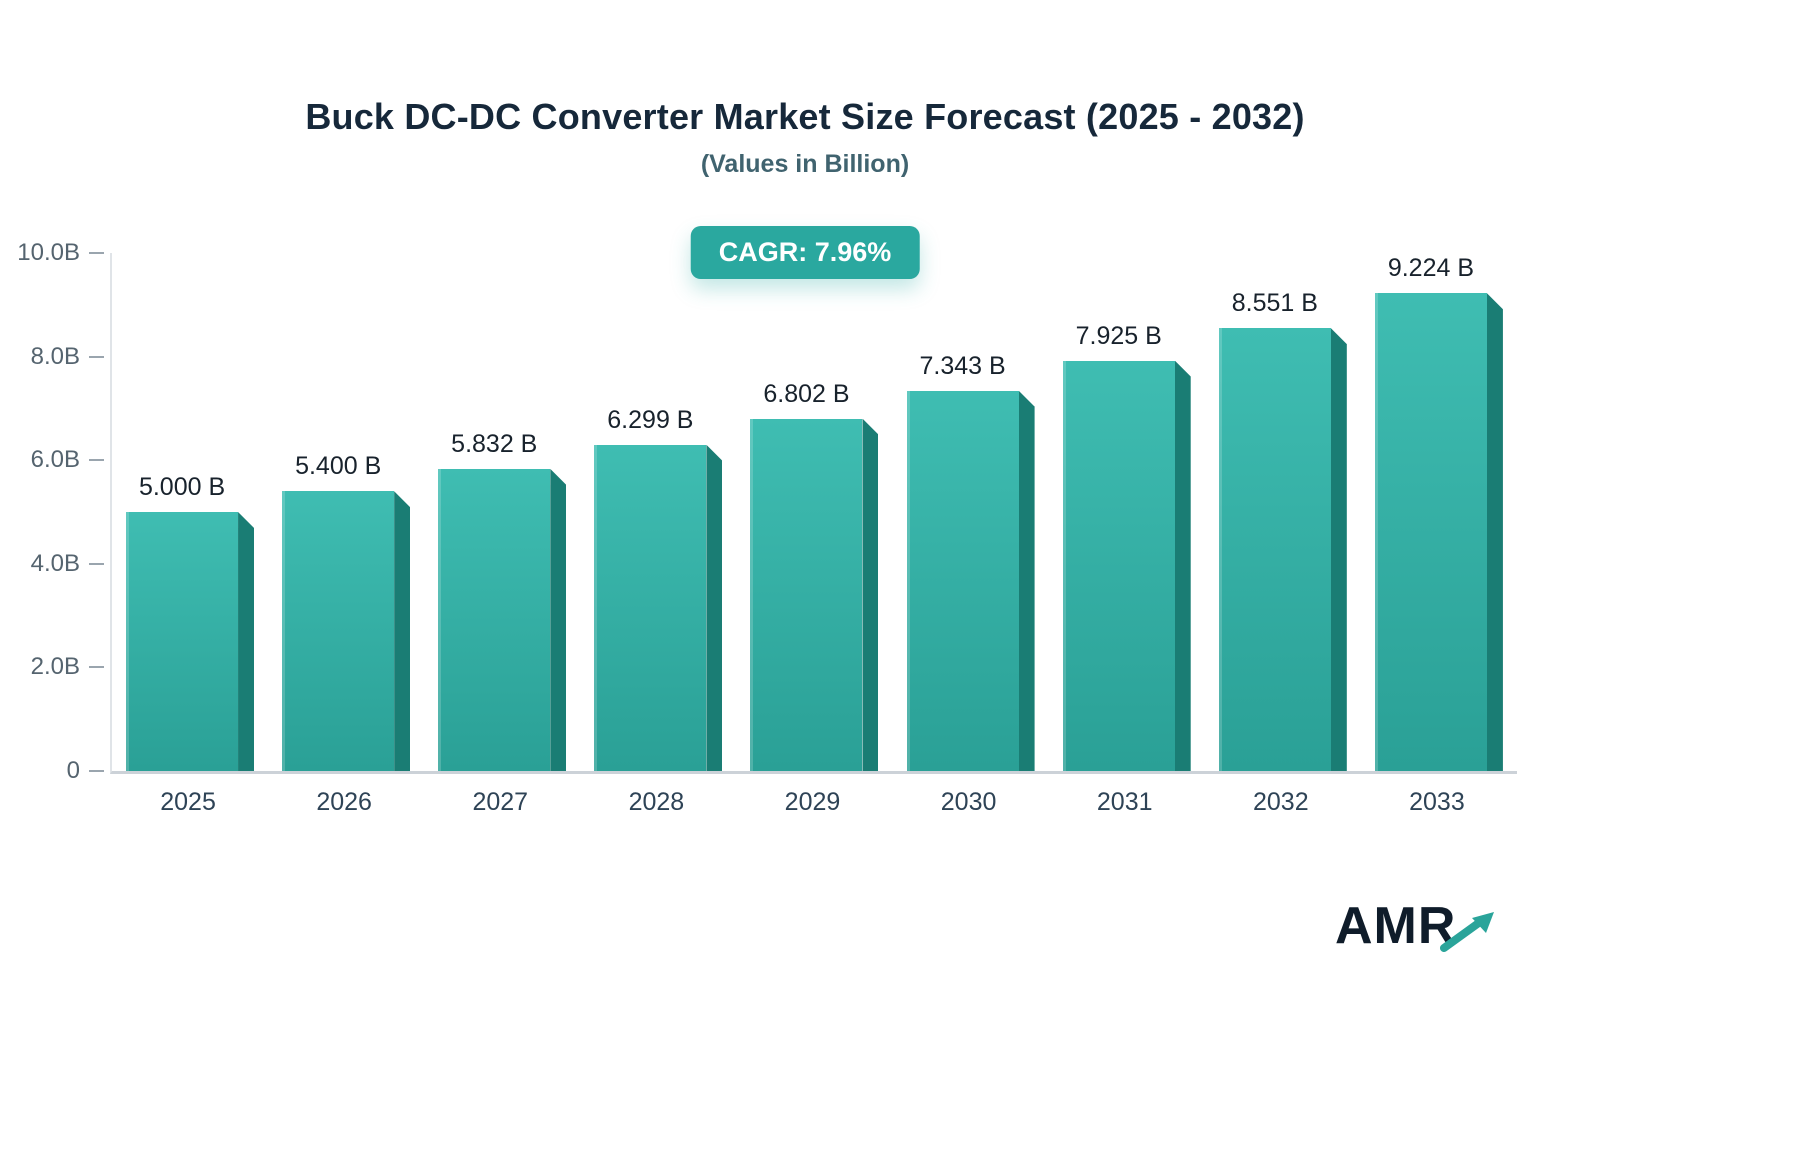 The height and width of the screenshot is (1156, 1800). What do you see at coordinates (1281, 802) in the screenshot?
I see `x-tick-label: 2032` at bounding box center [1281, 802].